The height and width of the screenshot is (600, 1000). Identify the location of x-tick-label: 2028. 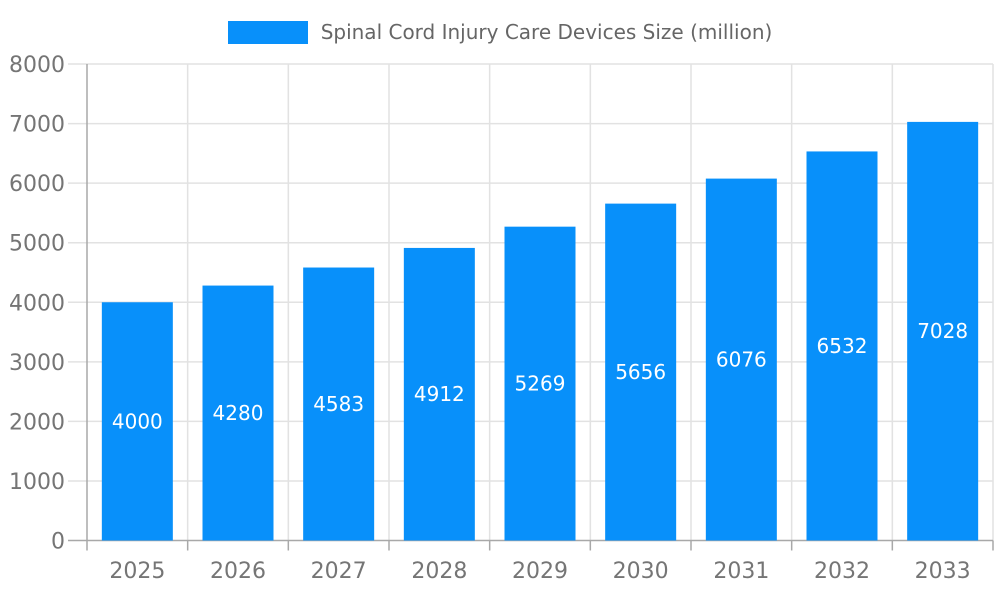
(439, 571).